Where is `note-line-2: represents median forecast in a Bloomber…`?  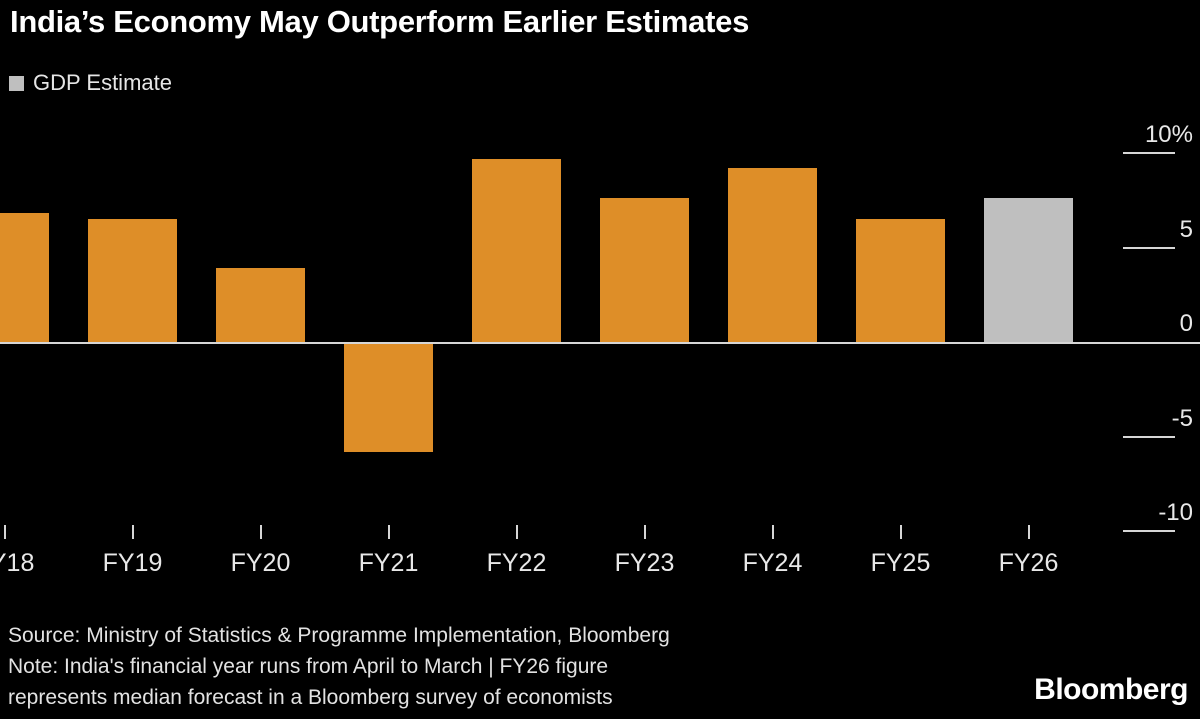
note-line-2: represents median forecast in a Bloomber… is located at coordinates (310, 697).